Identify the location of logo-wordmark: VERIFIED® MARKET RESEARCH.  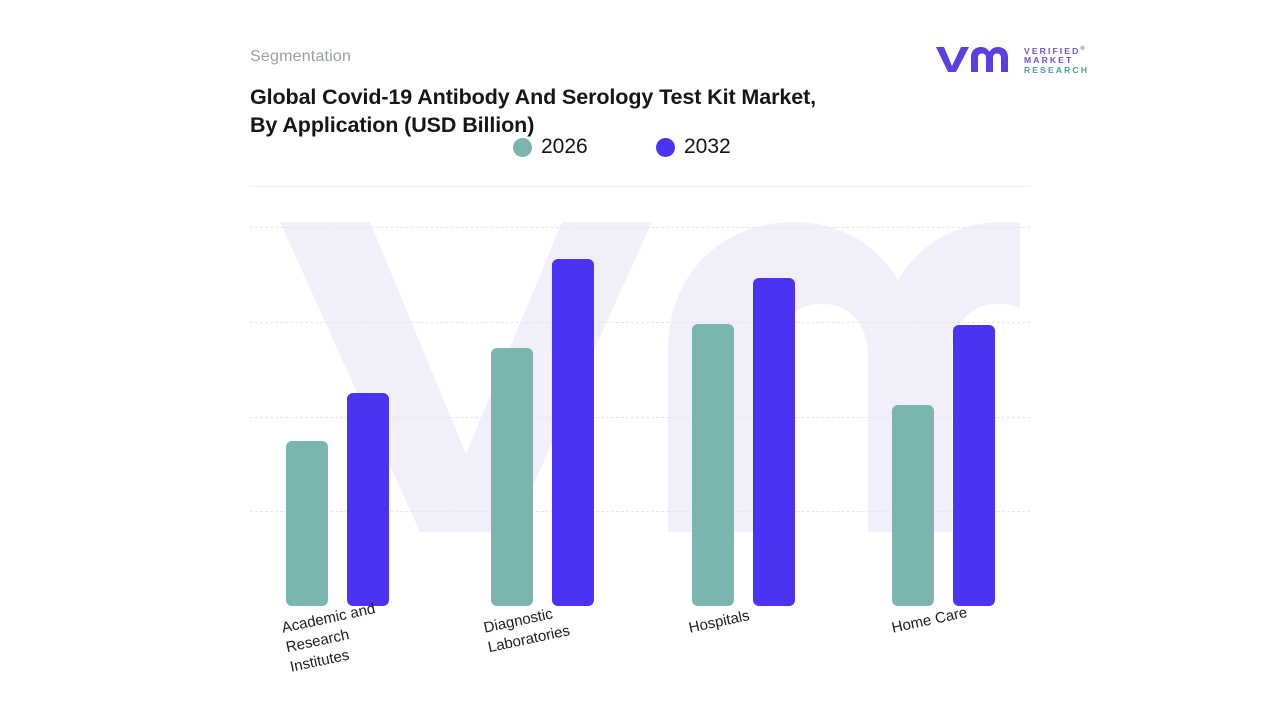
(1056, 60).